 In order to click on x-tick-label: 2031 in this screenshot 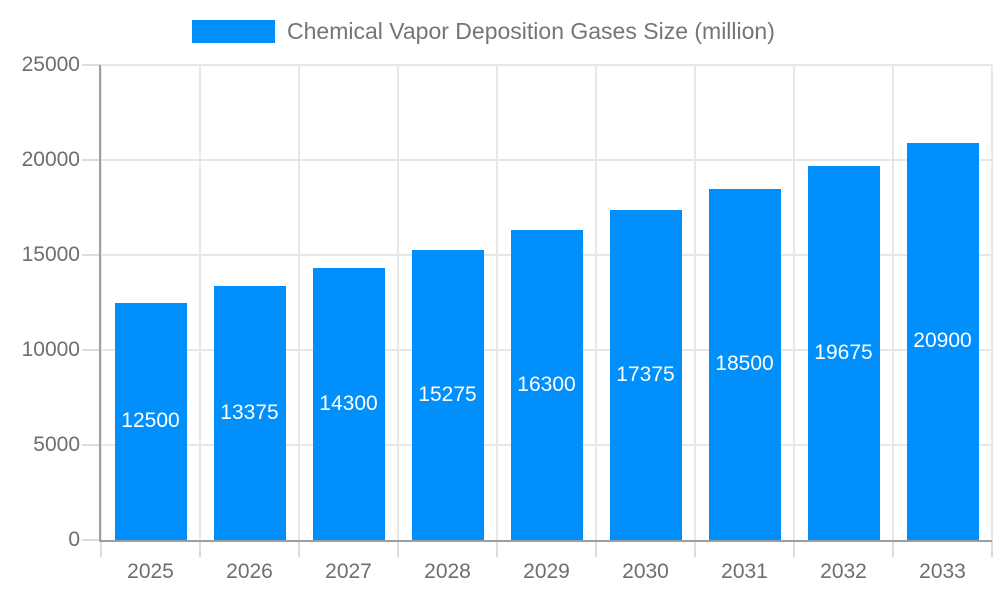, I will do `click(744, 571)`.